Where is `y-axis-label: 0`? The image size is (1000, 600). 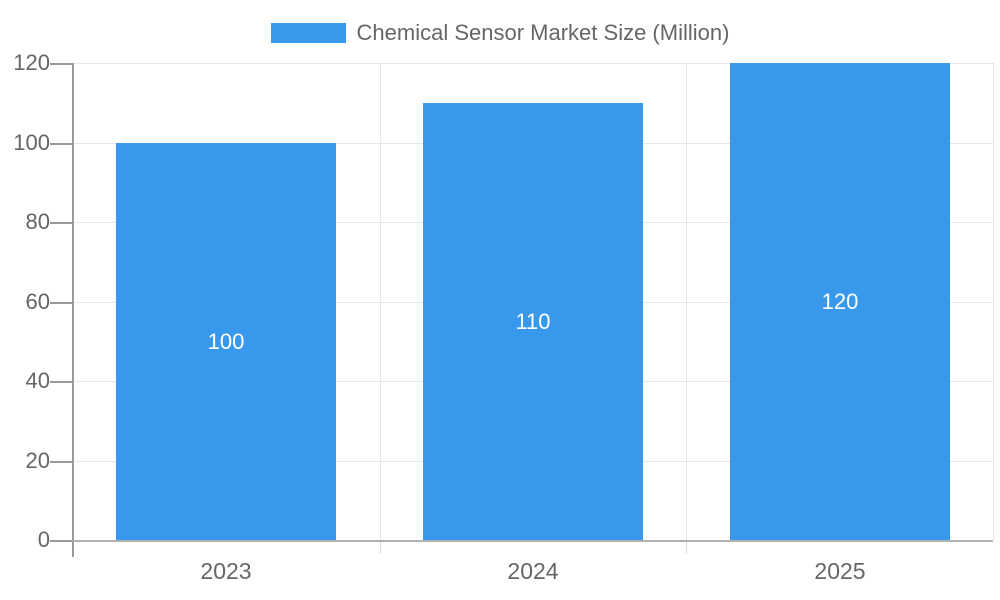
y-axis-label: 0 is located at coordinates (43, 539).